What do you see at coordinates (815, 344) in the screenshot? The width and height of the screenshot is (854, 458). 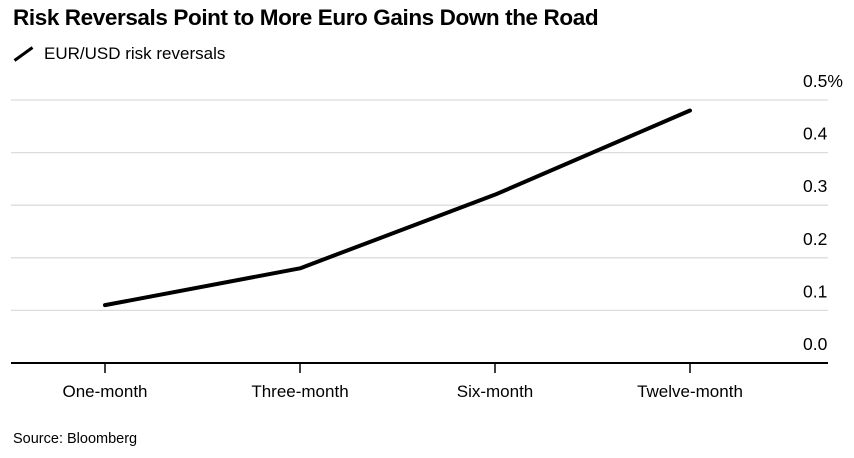 I see `y-tick-label: 0.0` at bounding box center [815, 344].